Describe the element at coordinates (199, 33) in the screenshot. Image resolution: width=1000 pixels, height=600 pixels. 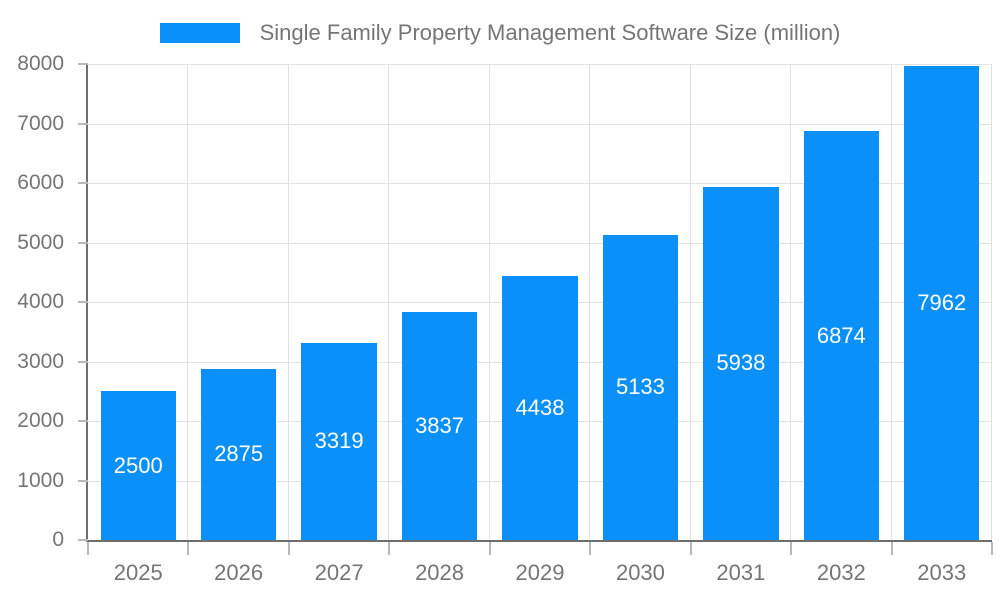
I see `legend-swatch` at that location.